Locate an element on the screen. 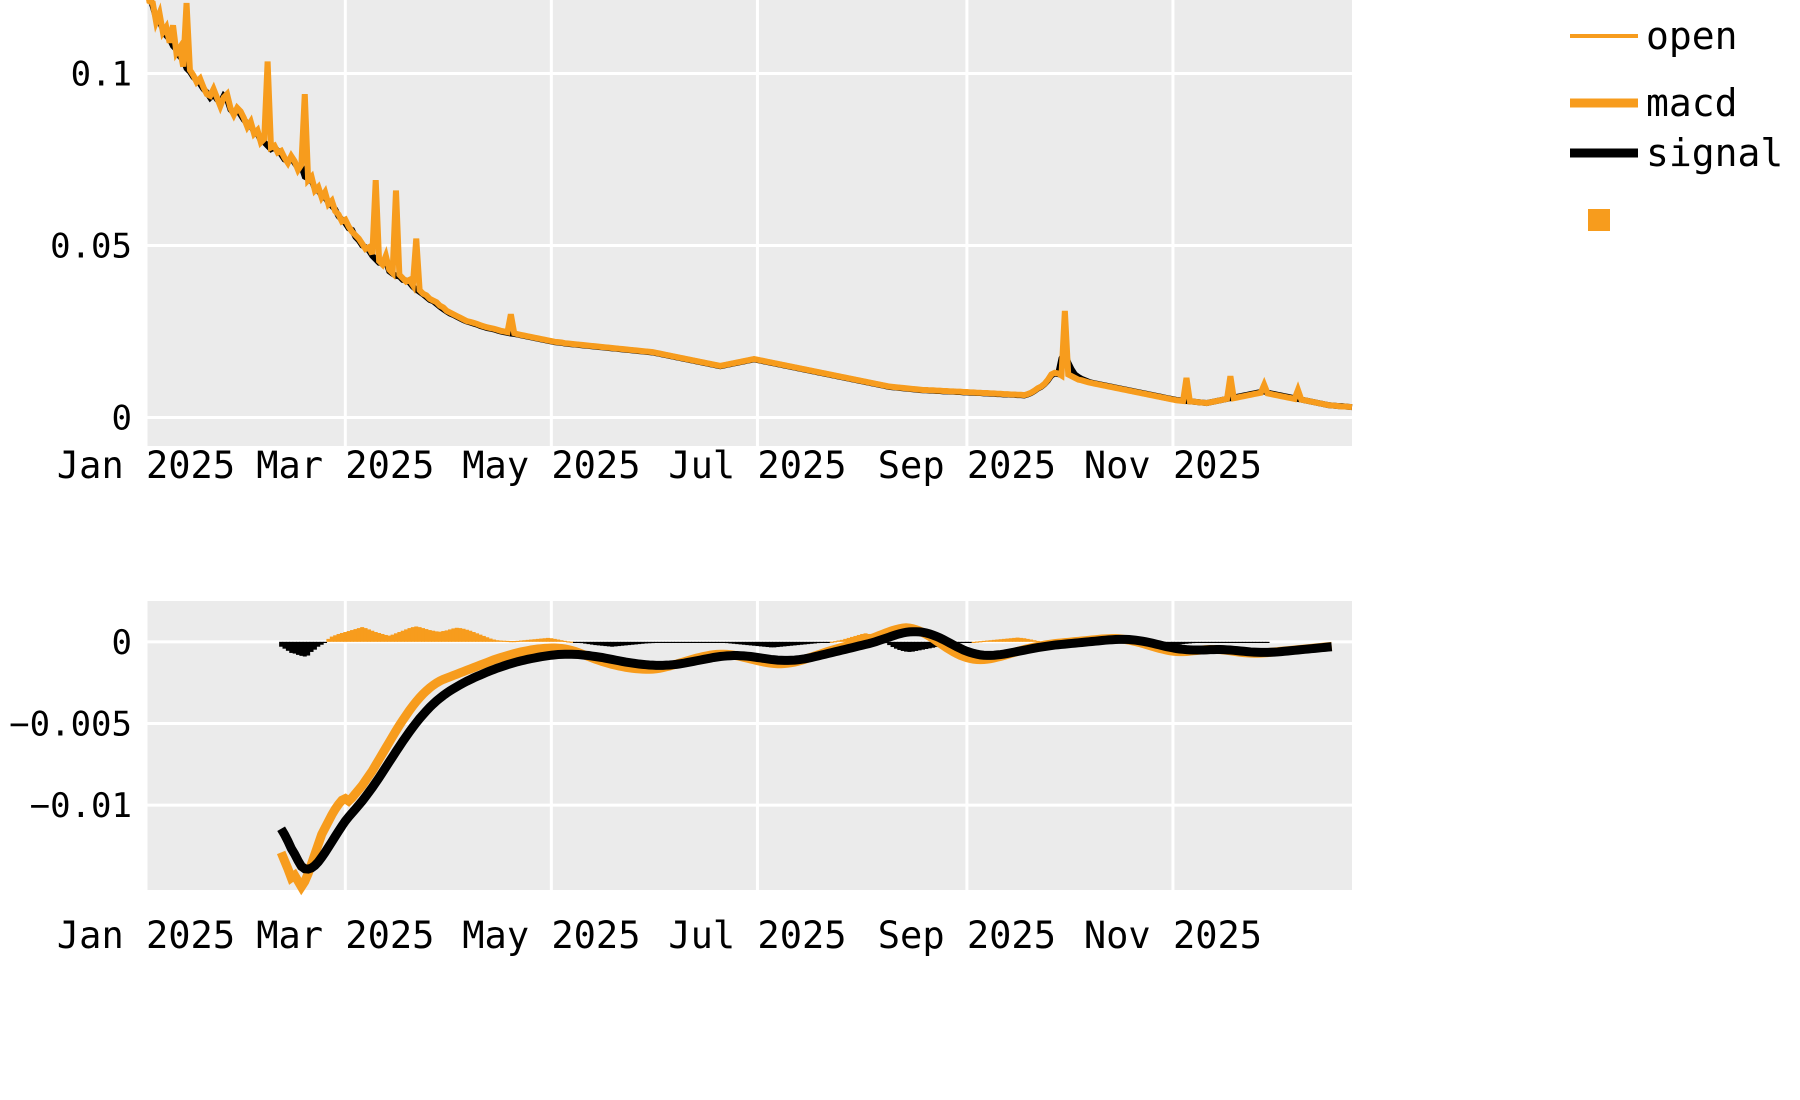 The height and width of the screenshot is (1100, 1800). legend-svg: open macd signal is located at coordinates (1676, 122).